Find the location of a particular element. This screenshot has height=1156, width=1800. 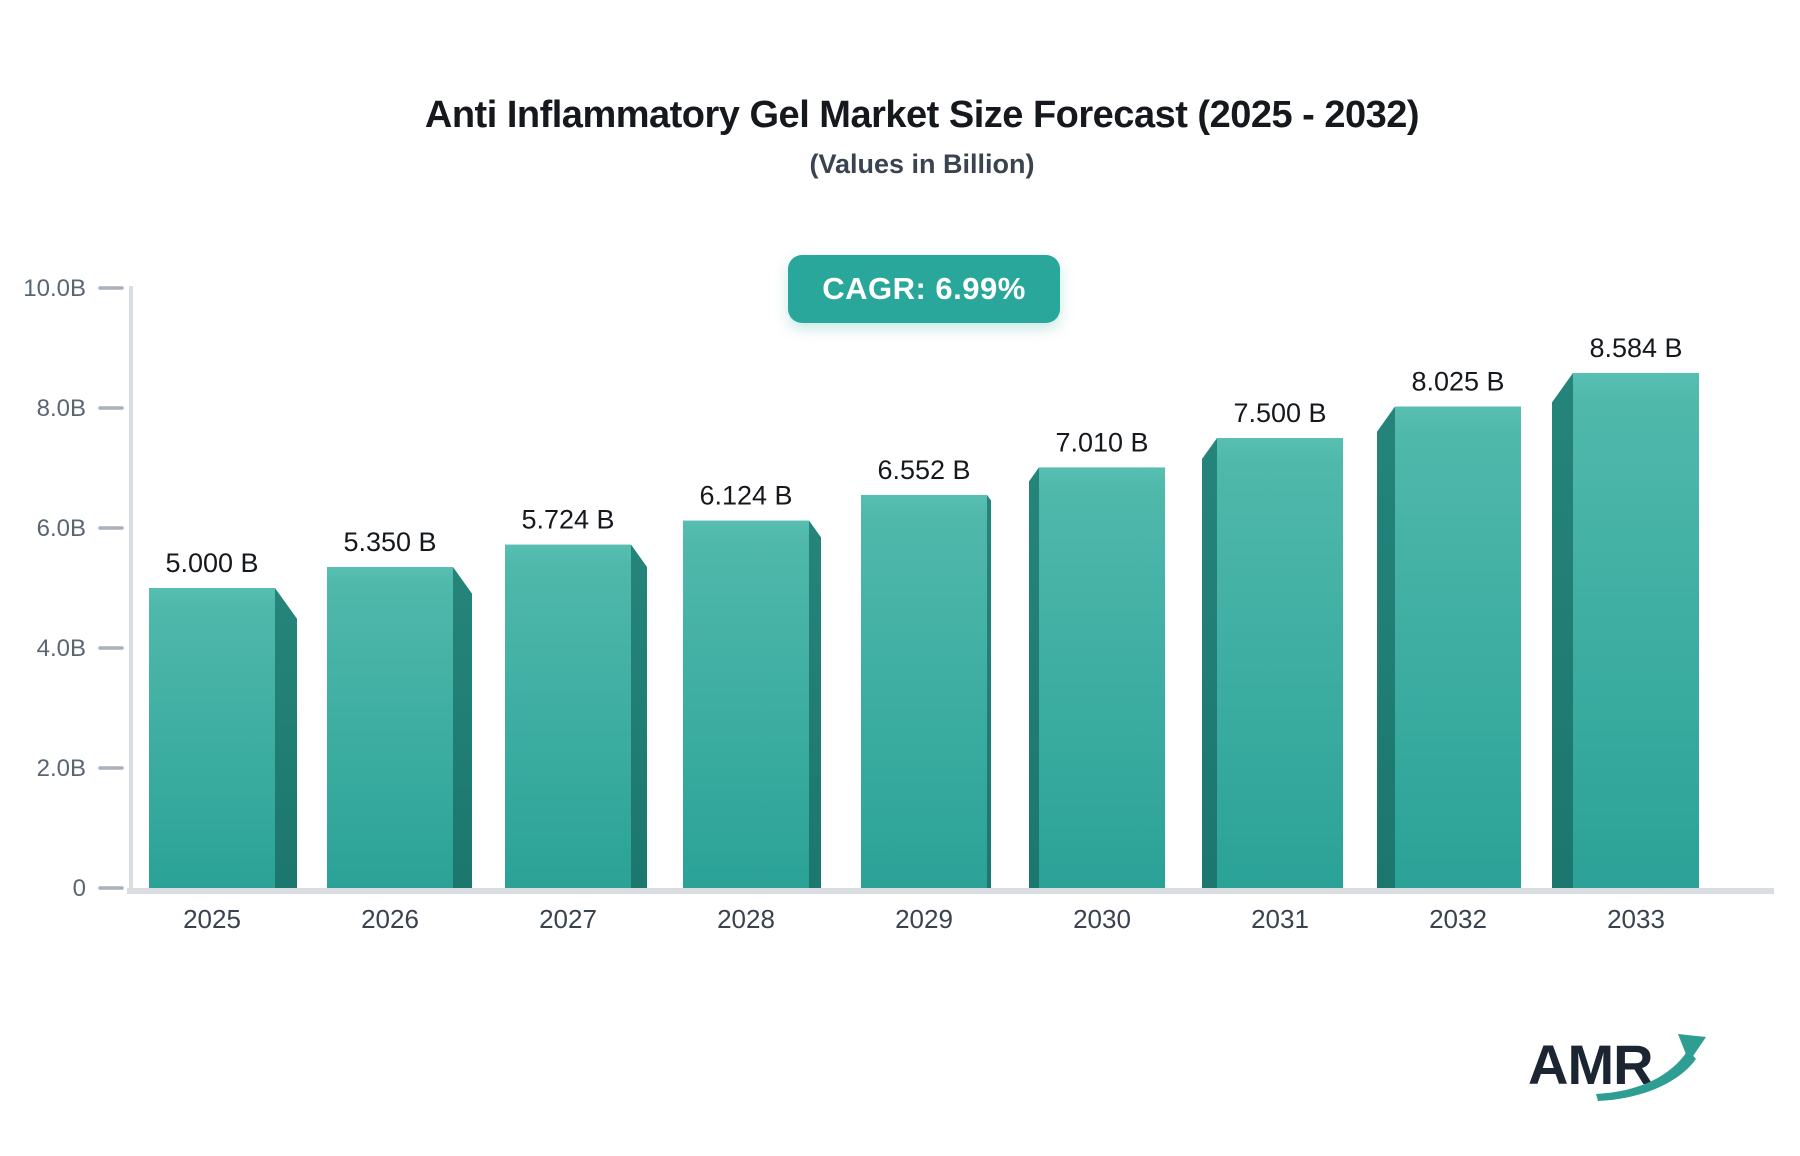

x-axis-label-2025: 2025 is located at coordinates (212, 919).